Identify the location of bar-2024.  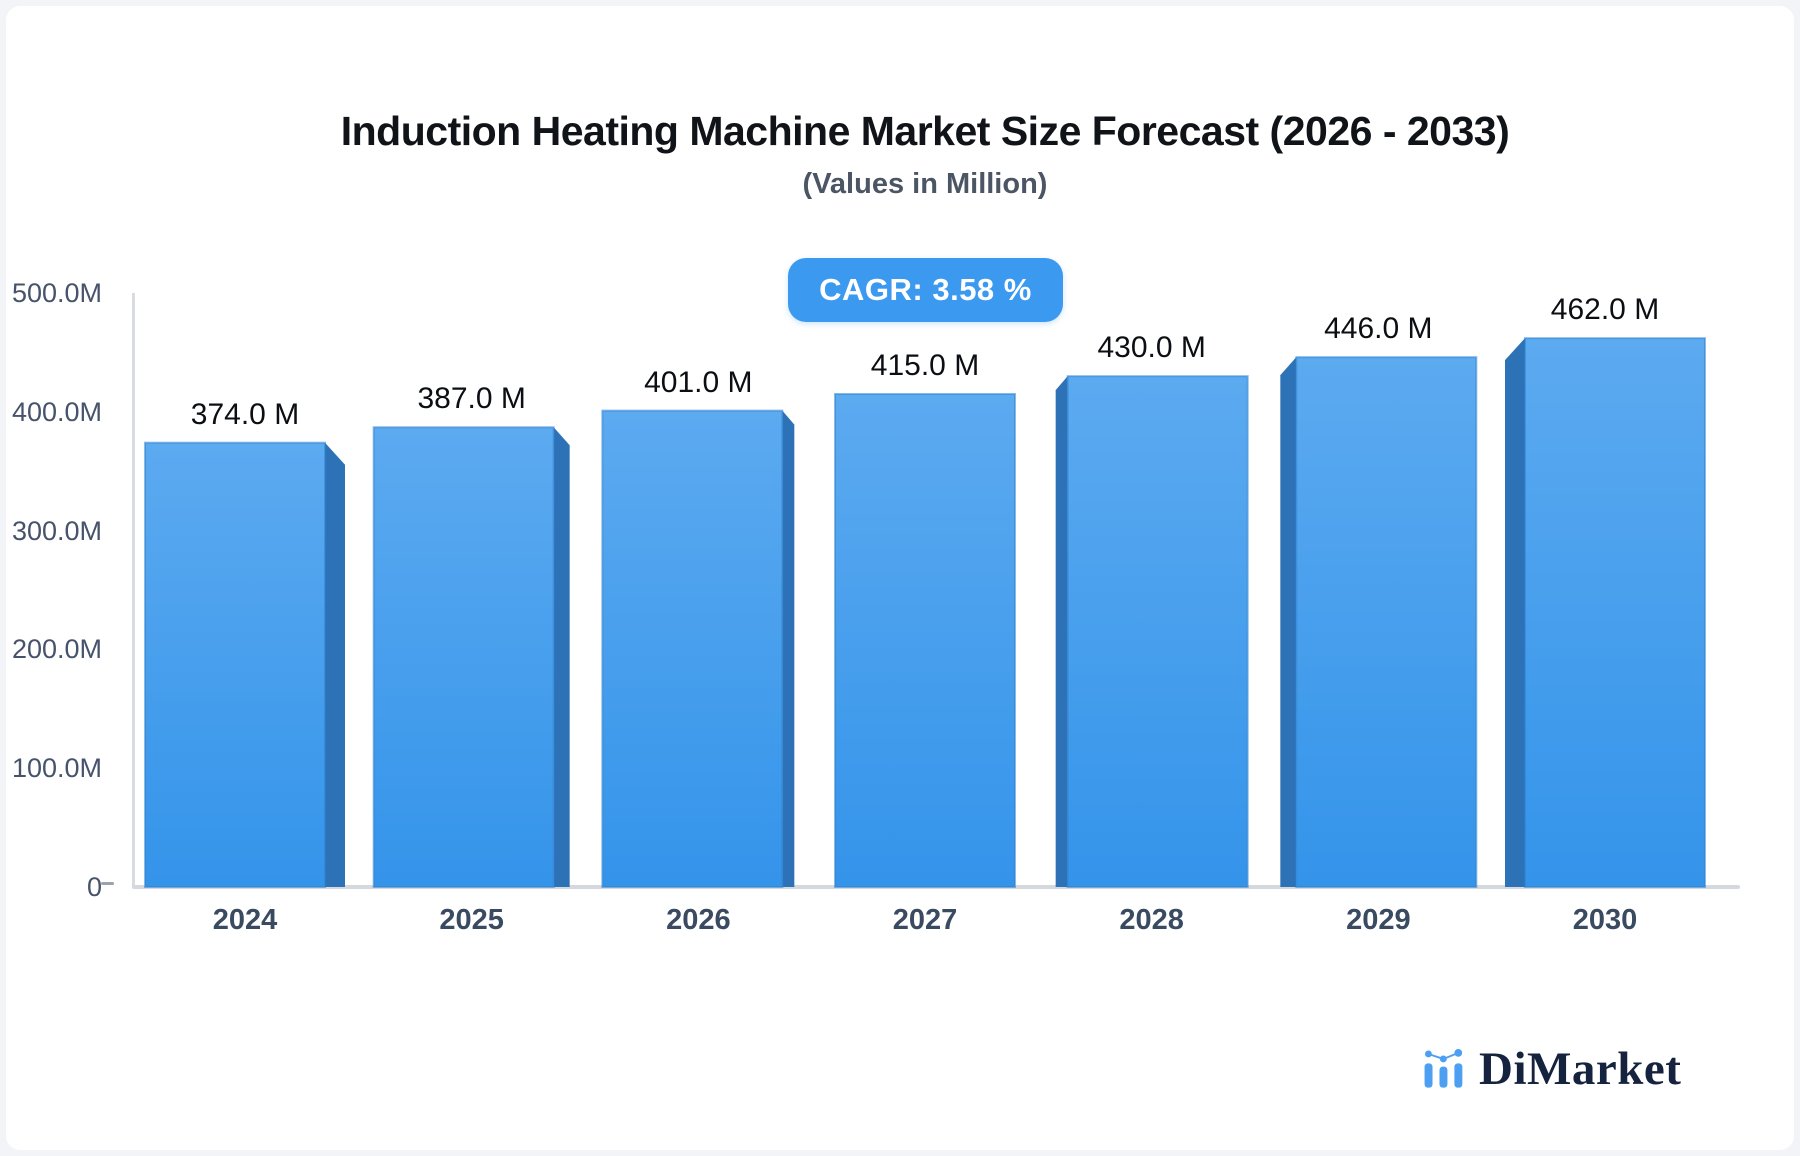
(244, 664).